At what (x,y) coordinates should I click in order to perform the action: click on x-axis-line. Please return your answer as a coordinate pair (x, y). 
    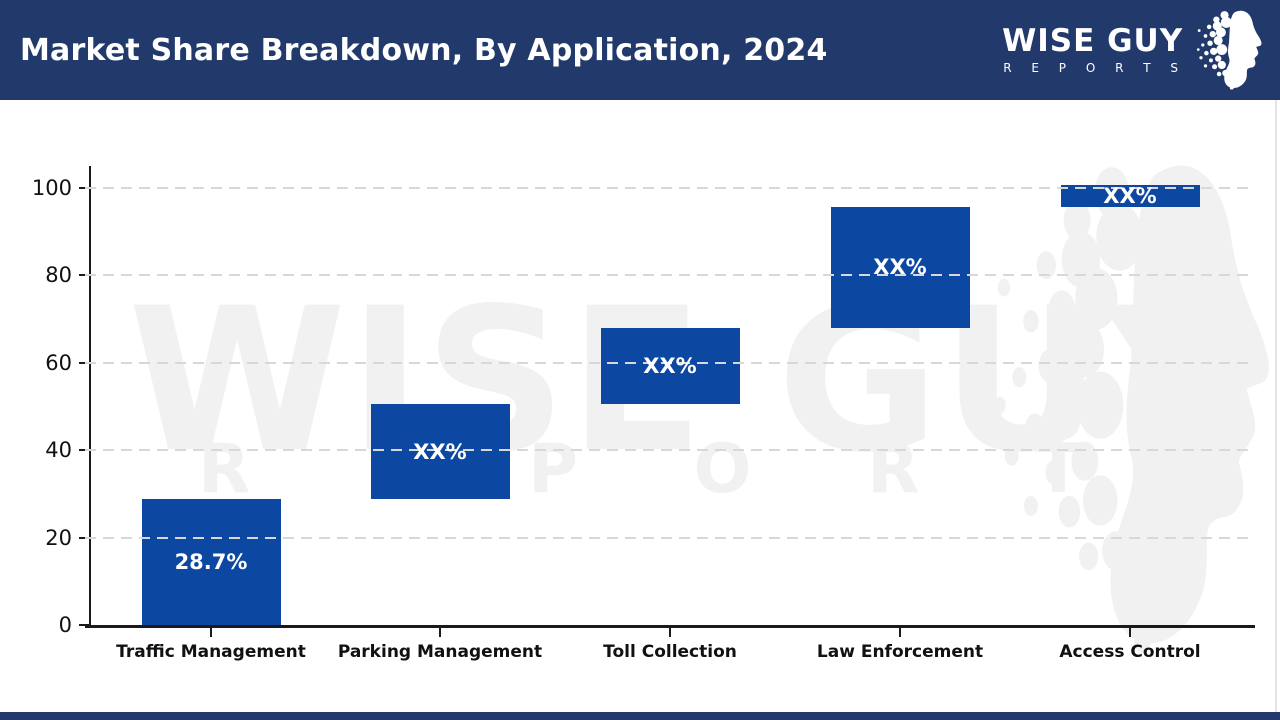
    Looking at the image, I should click on (670, 626).